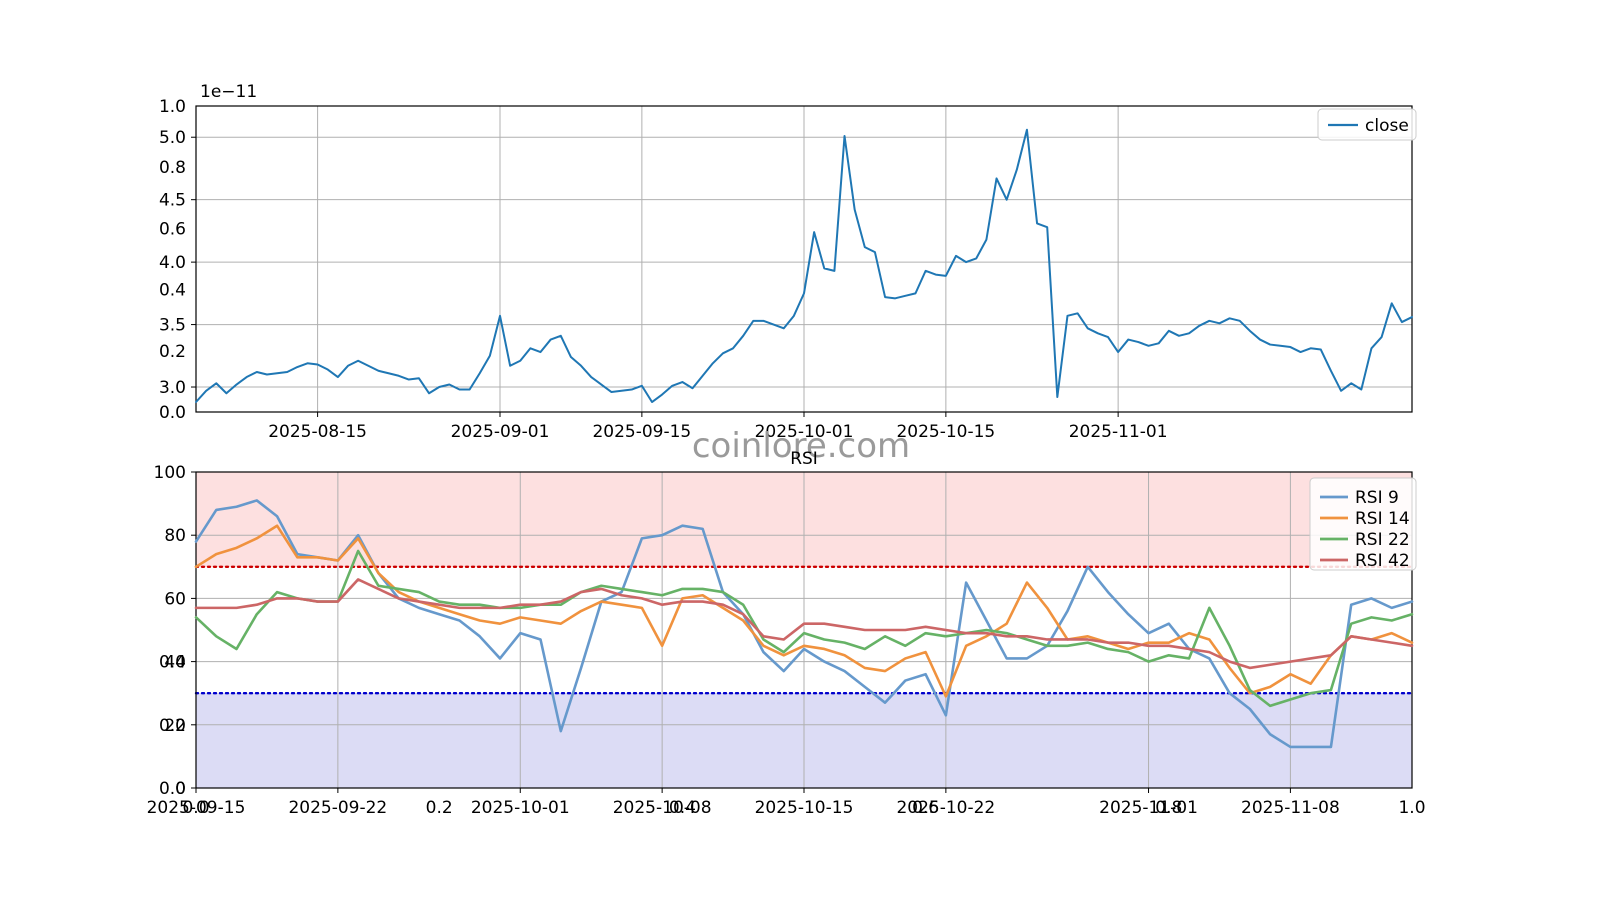 The width and height of the screenshot is (1600, 904). Describe the element at coordinates (1168, 808) in the screenshot. I see `rsi-overlay-xtick-label: 0.8` at that location.